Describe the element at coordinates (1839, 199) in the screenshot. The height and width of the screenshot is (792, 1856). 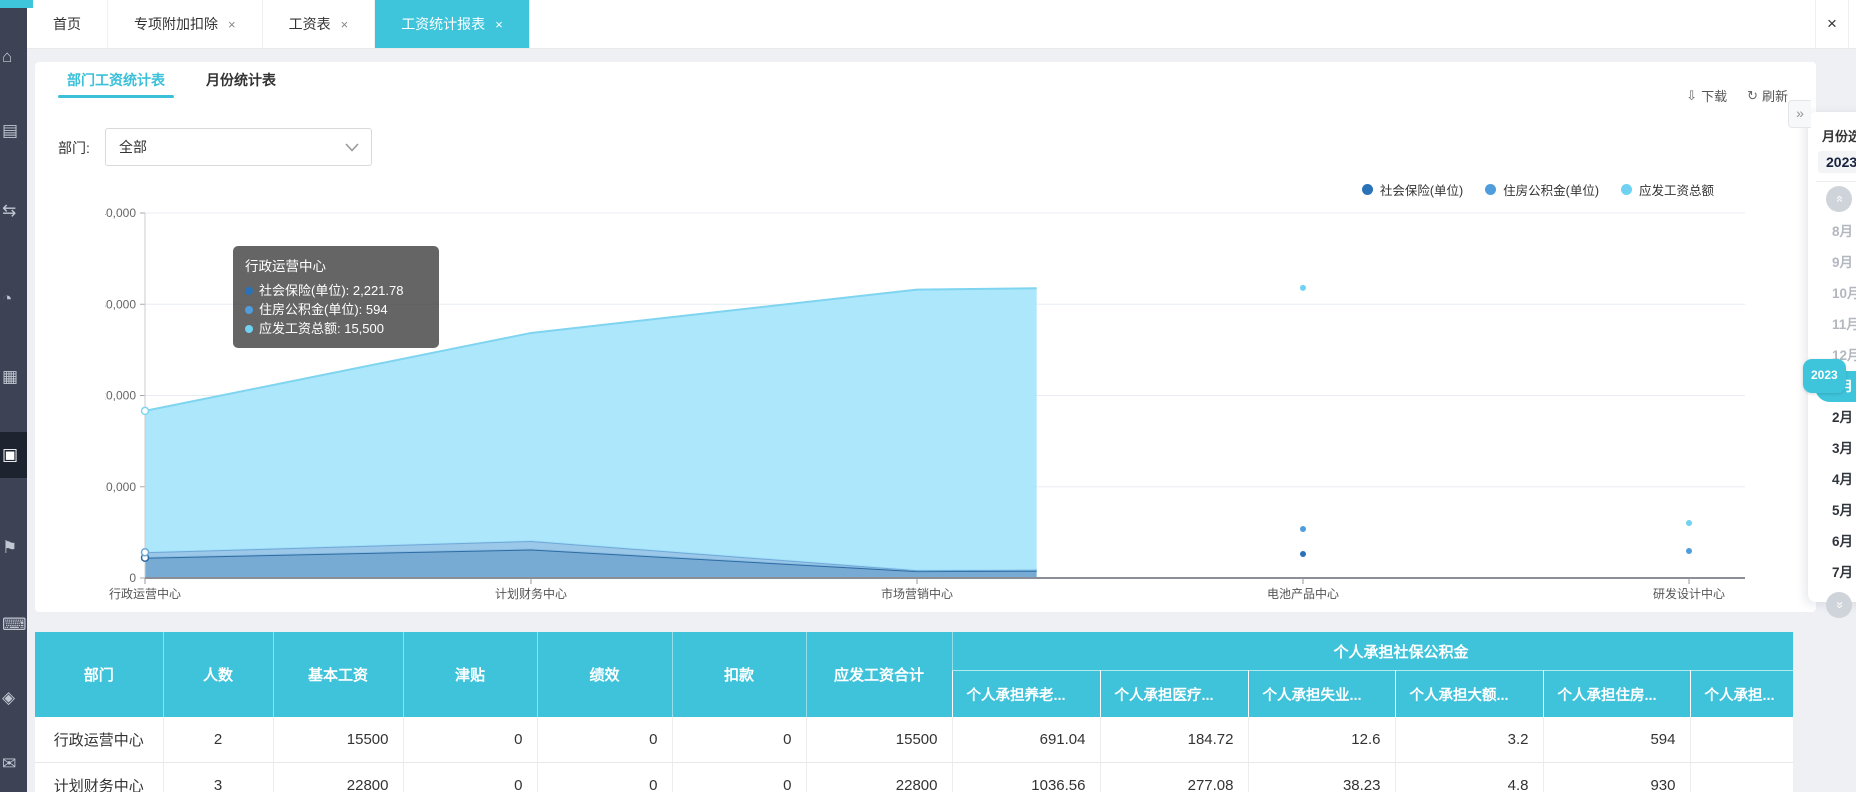
I see `scroll-up-icon: «` at that location.